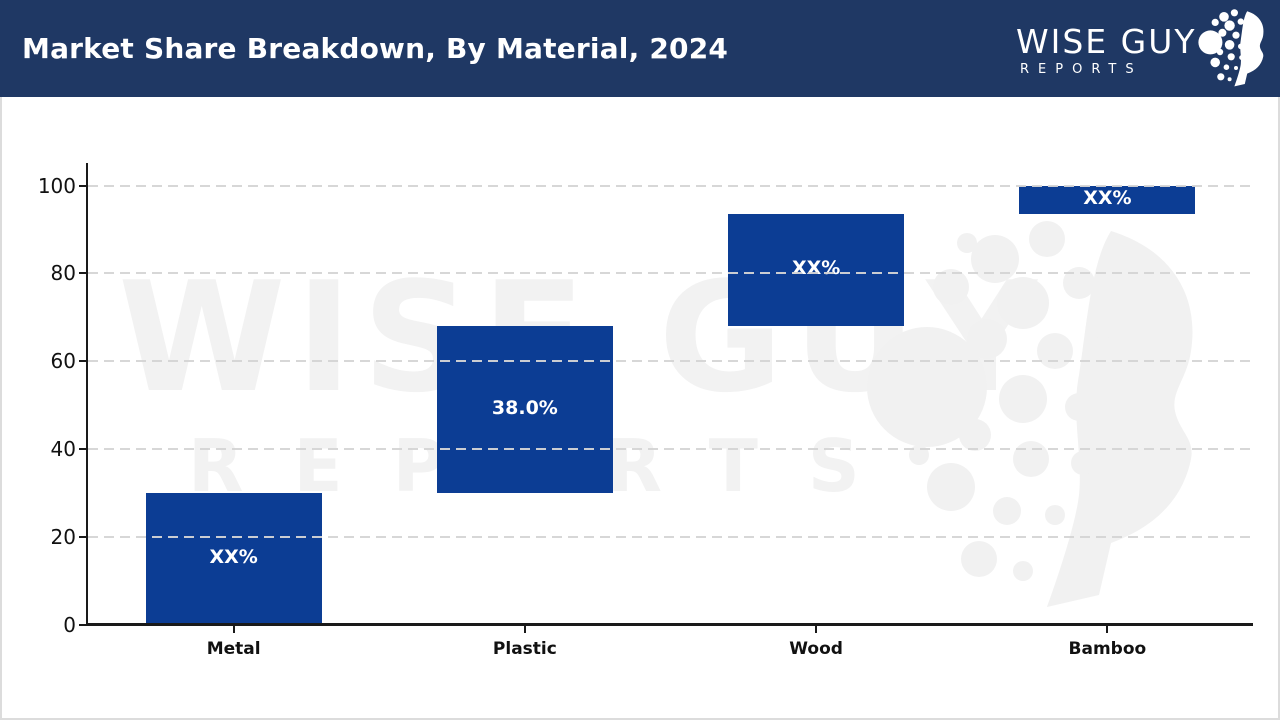 The image size is (1280, 720). Describe the element at coordinates (524, 649) in the screenshot. I see `x-tick-label: Plastic` at that location.